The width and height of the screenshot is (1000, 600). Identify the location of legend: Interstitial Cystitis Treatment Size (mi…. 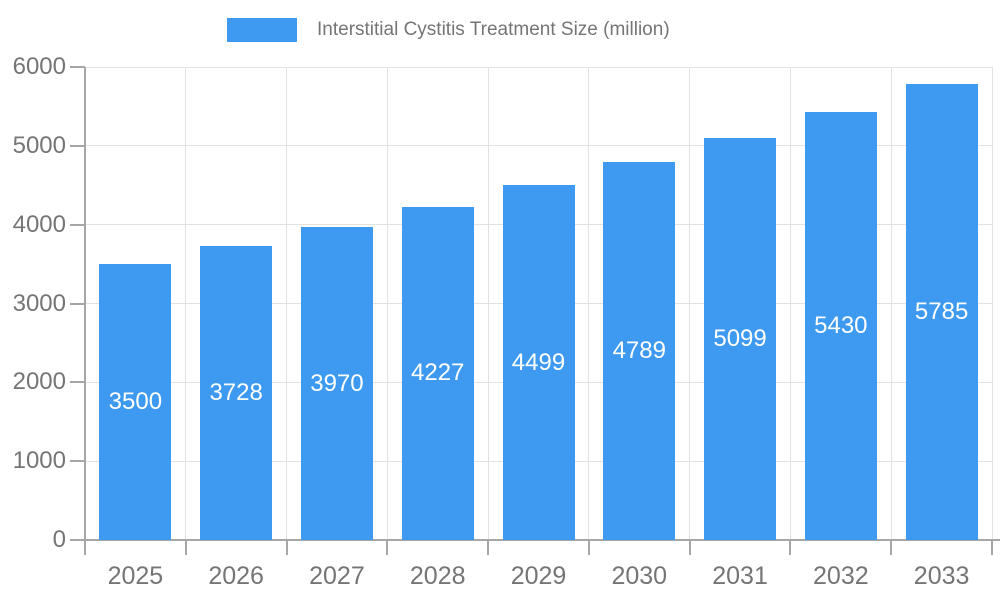
(448, 30).